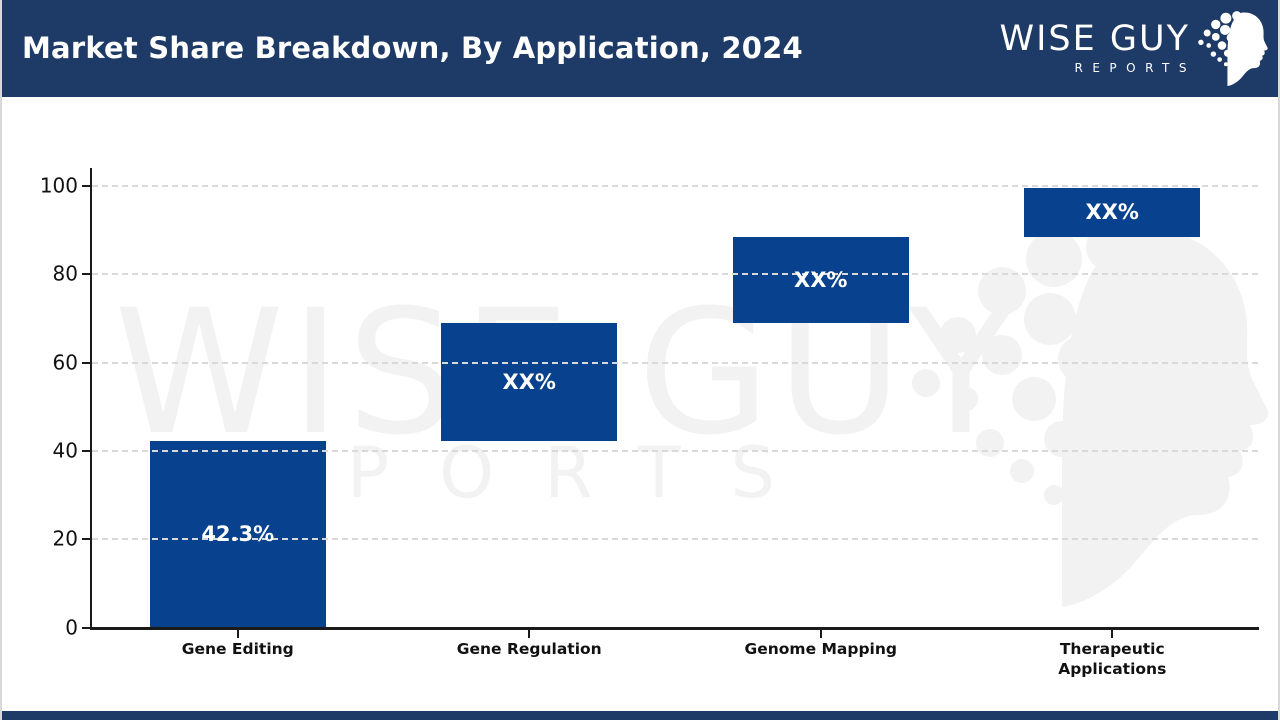 The image size is (1280, 720). What do you see at coordinates (821, 649) in the screenshot?
I see `x-category-label: Genome Mapping` at bounding box center [821, 649].